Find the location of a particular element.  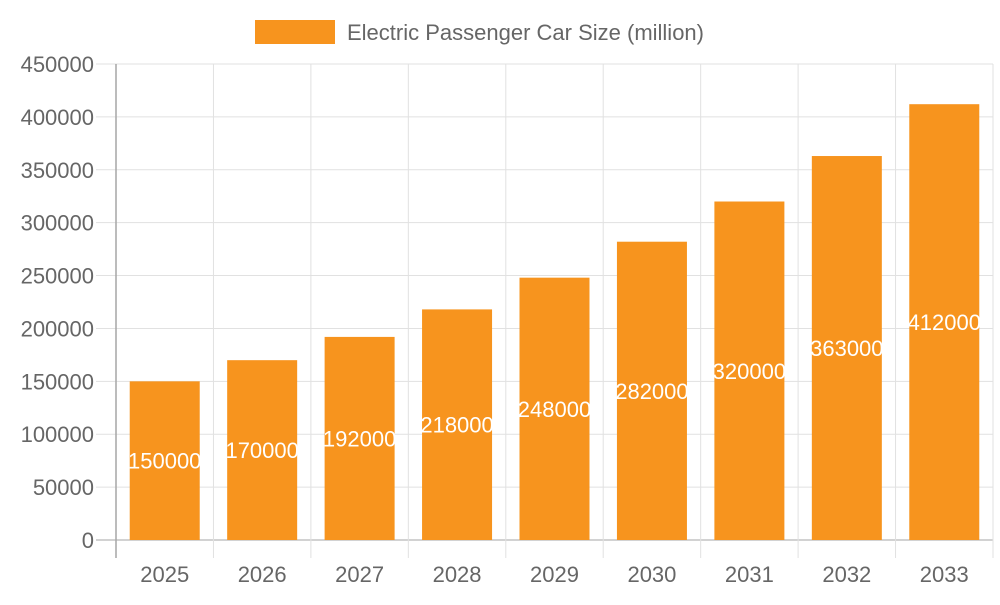

data-label-2033: 412000 is located at coordinates (944, 322).